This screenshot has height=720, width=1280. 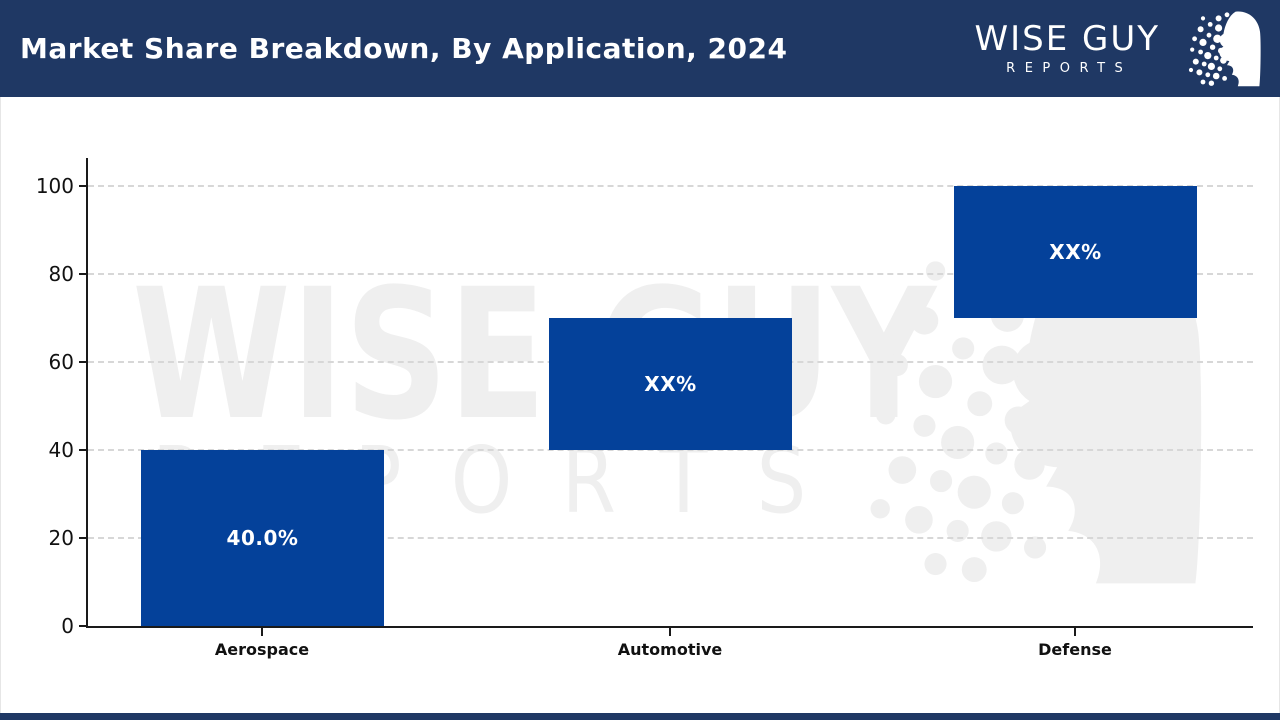 What do you see at coordinates (61, 538) in the screenshot?
I see `y-tick-label: 20` at bounding box center [61, 538].